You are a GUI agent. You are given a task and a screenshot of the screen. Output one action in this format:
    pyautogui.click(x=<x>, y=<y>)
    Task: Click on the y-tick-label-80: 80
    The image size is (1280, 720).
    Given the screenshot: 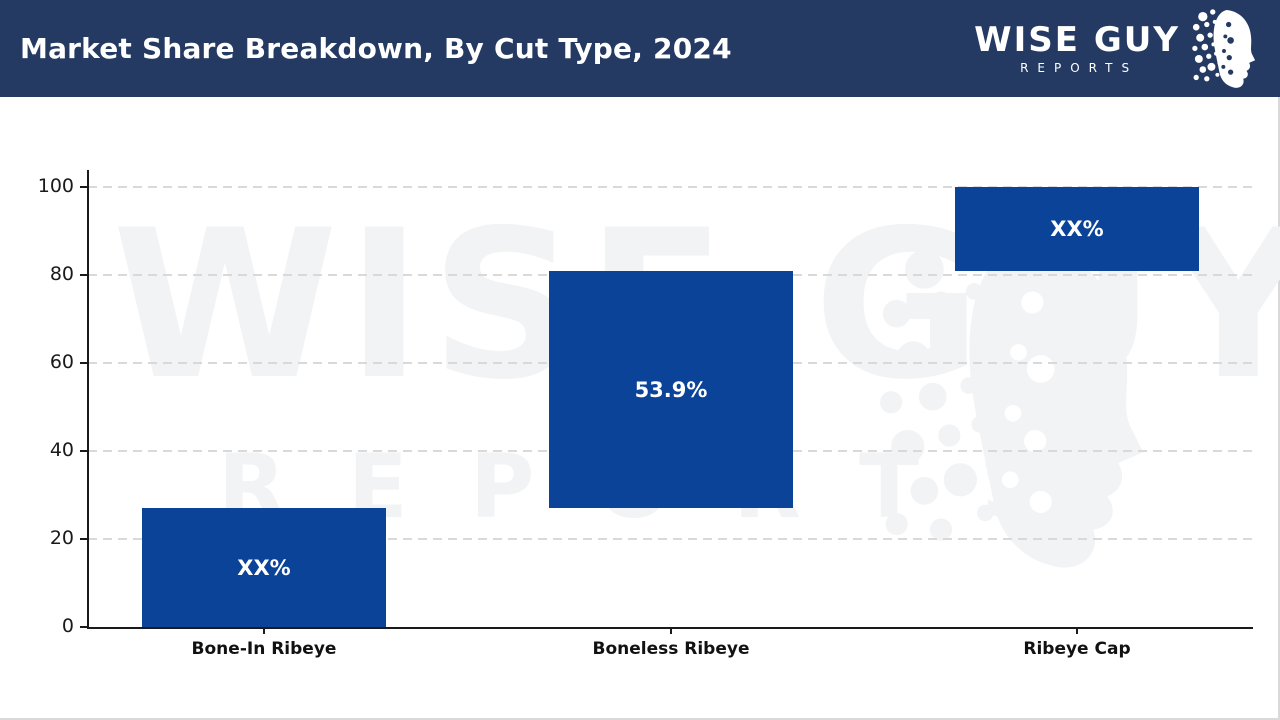 What is the action you would take?
    pyautogui.click(x=61, y=274)
    